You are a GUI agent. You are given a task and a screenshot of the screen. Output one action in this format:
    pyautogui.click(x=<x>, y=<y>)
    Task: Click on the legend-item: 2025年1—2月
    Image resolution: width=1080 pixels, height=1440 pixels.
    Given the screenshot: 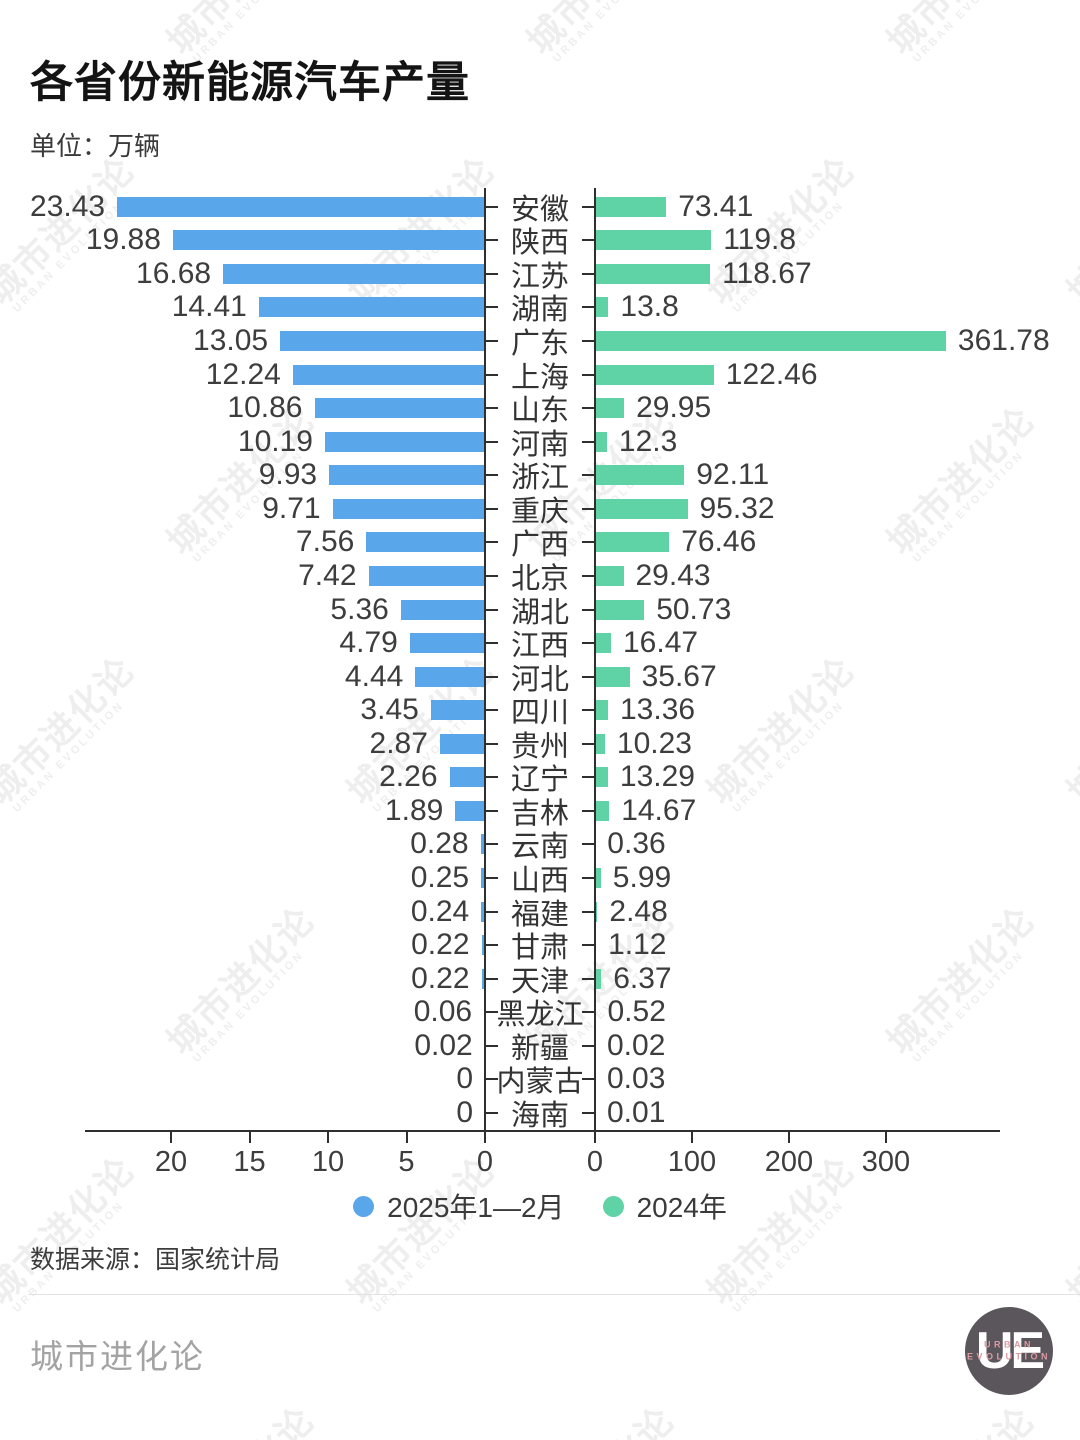 What is the action you would take?
    pyautogui.click(x=459, y=1206)
    